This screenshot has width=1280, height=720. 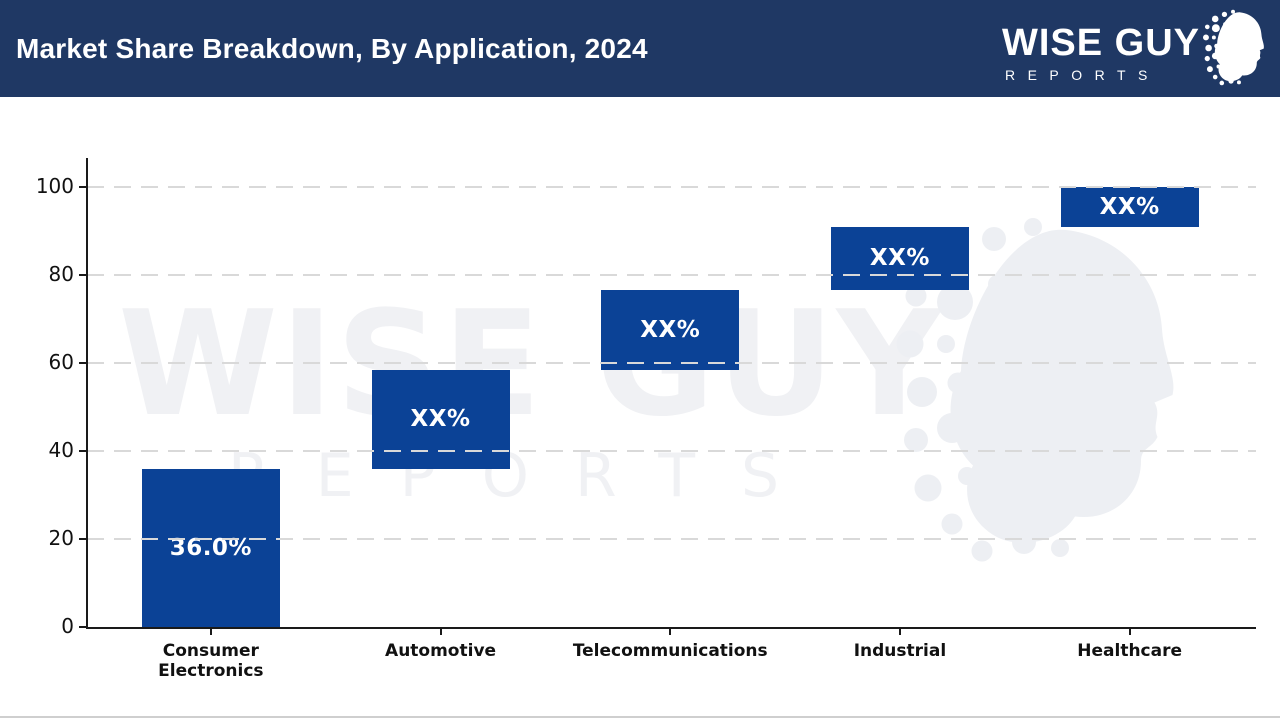 I want to click on x-axis-category-label: Telecommunications, so click(x=670, y=651).